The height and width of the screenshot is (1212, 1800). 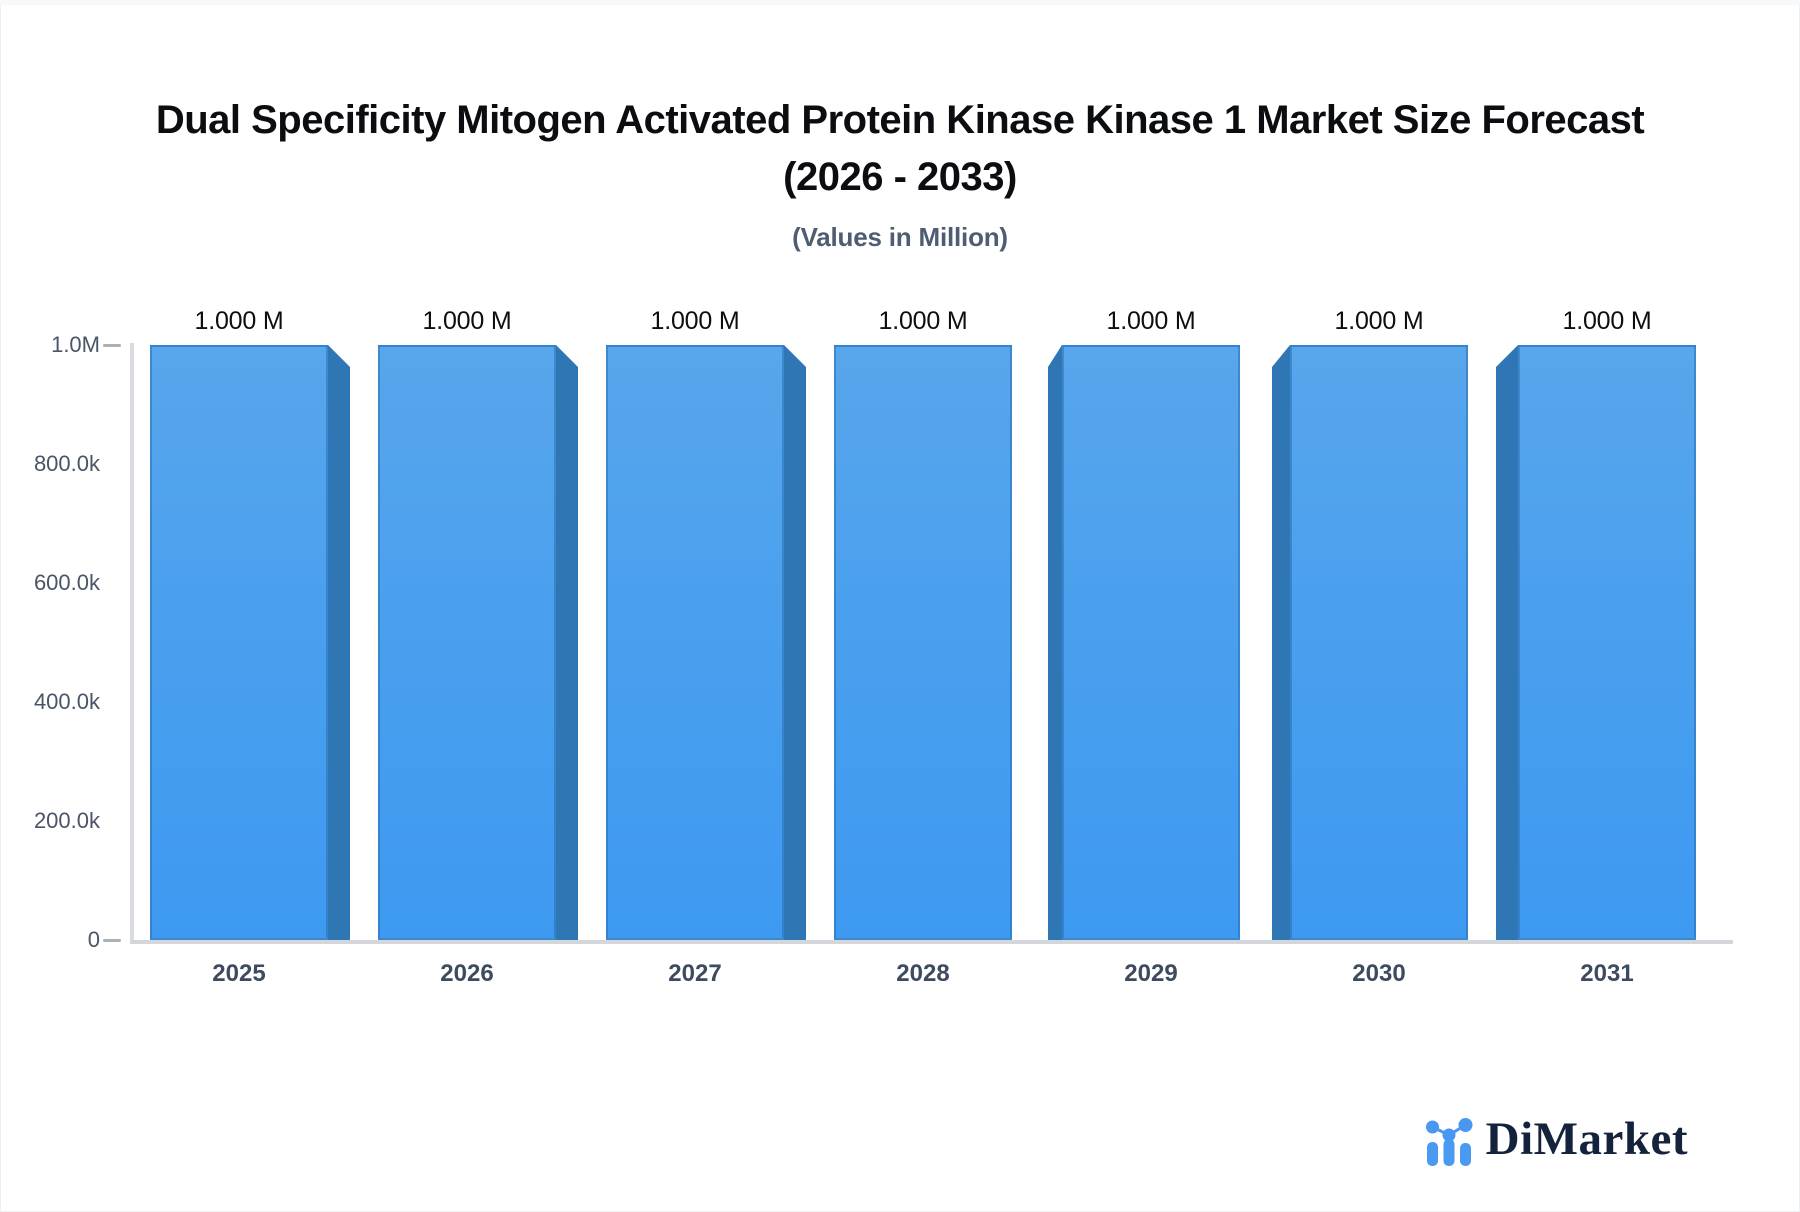 What do you see at coordinates (66, 701) in the screenshot?
I see `y-tick-label: 400.0k` at bounding box center [66, 701].